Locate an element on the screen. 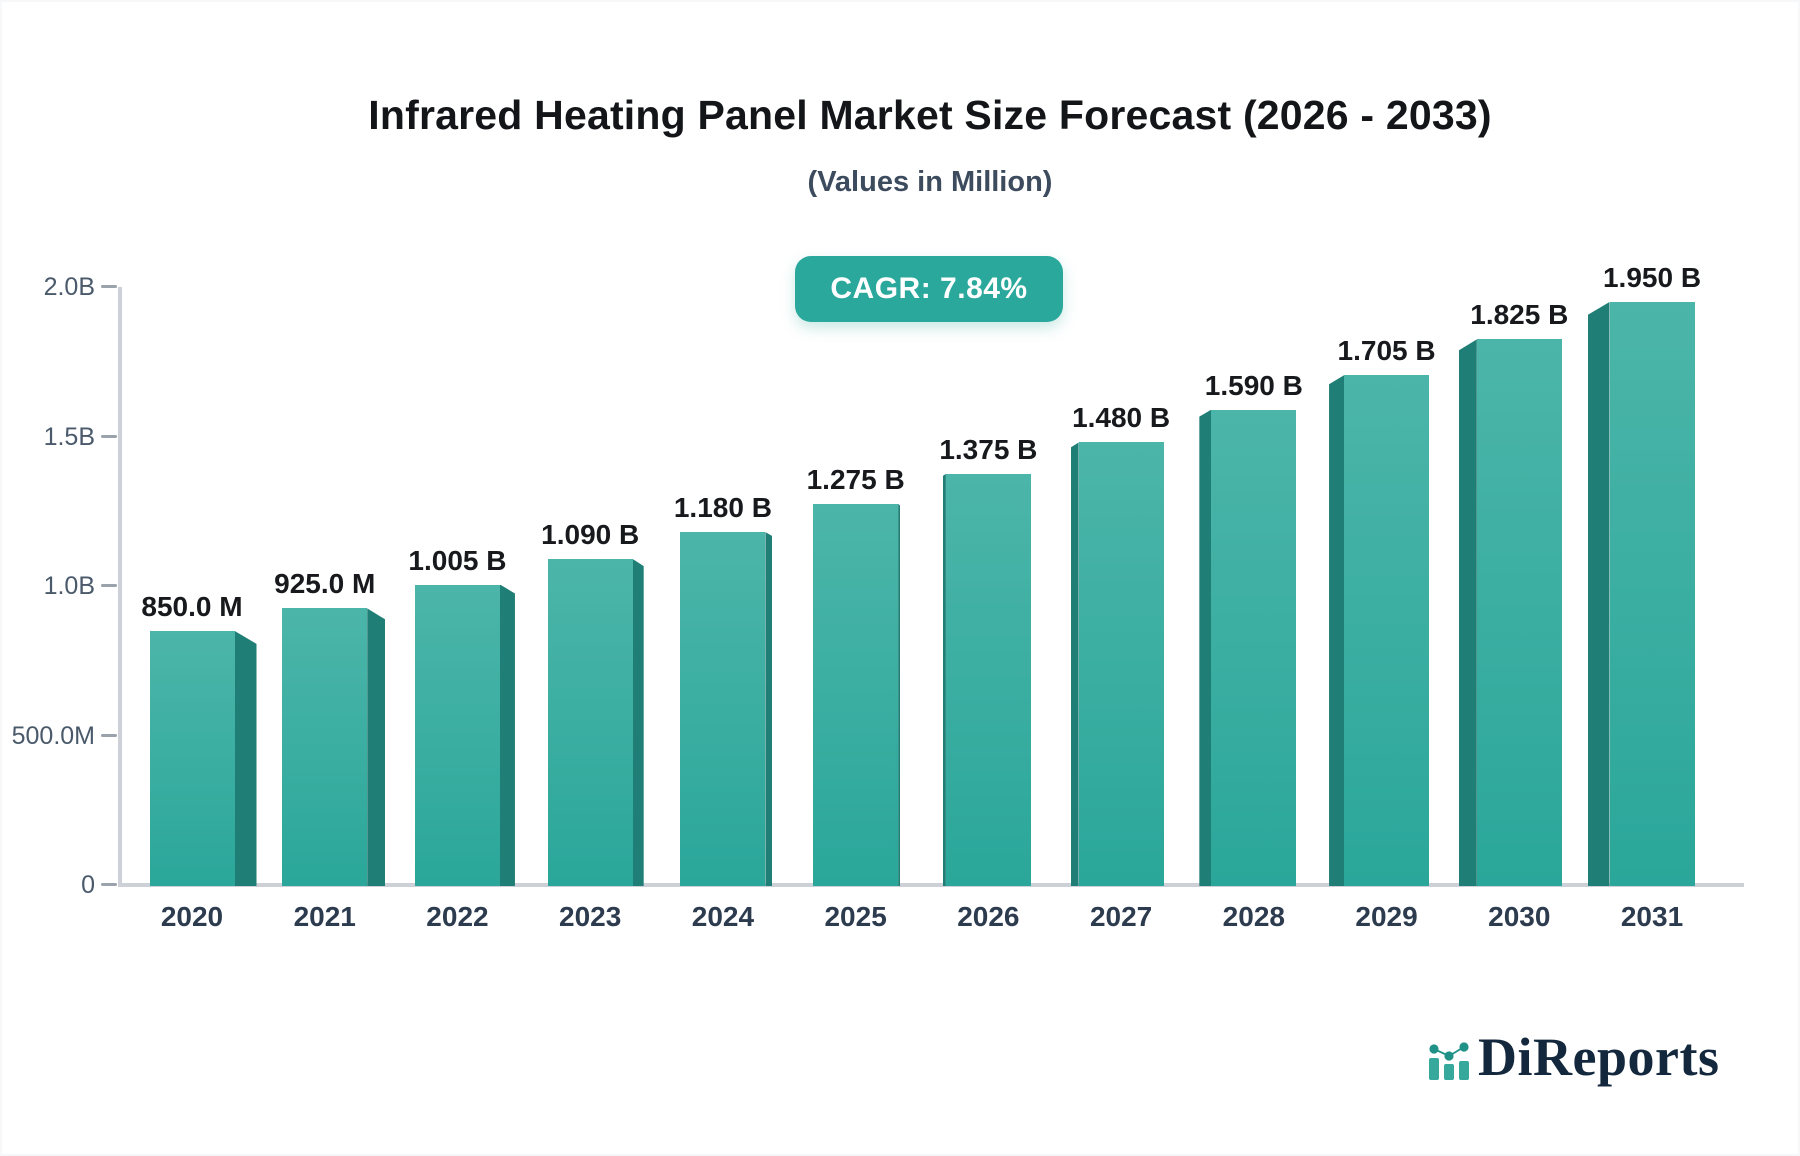  x-axis-label-2027: 2027 is located at coordinates (1121, 916).